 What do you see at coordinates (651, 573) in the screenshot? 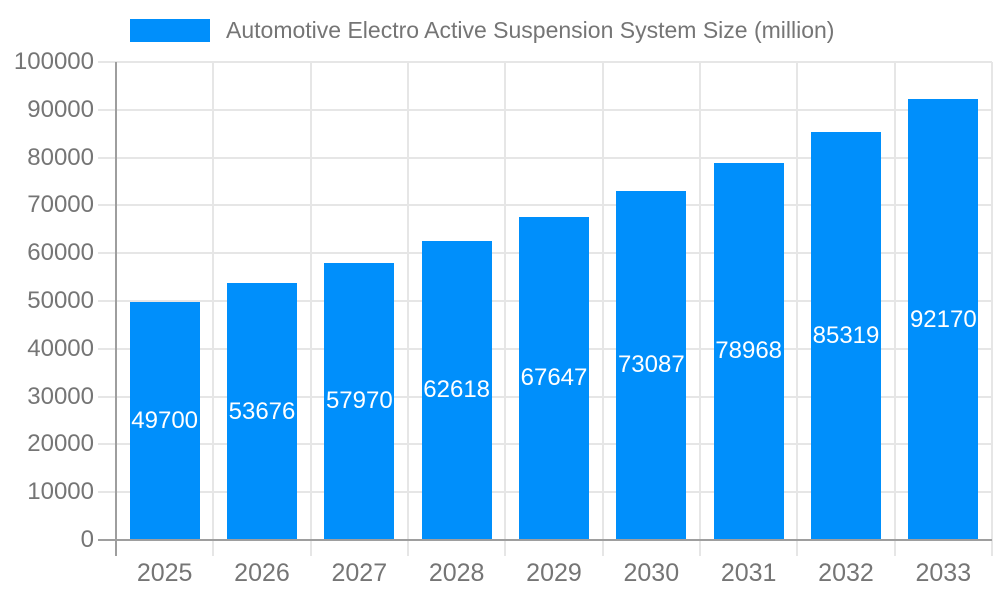
I see `x-axis-label: 2030` at bounding box center [651, 573].